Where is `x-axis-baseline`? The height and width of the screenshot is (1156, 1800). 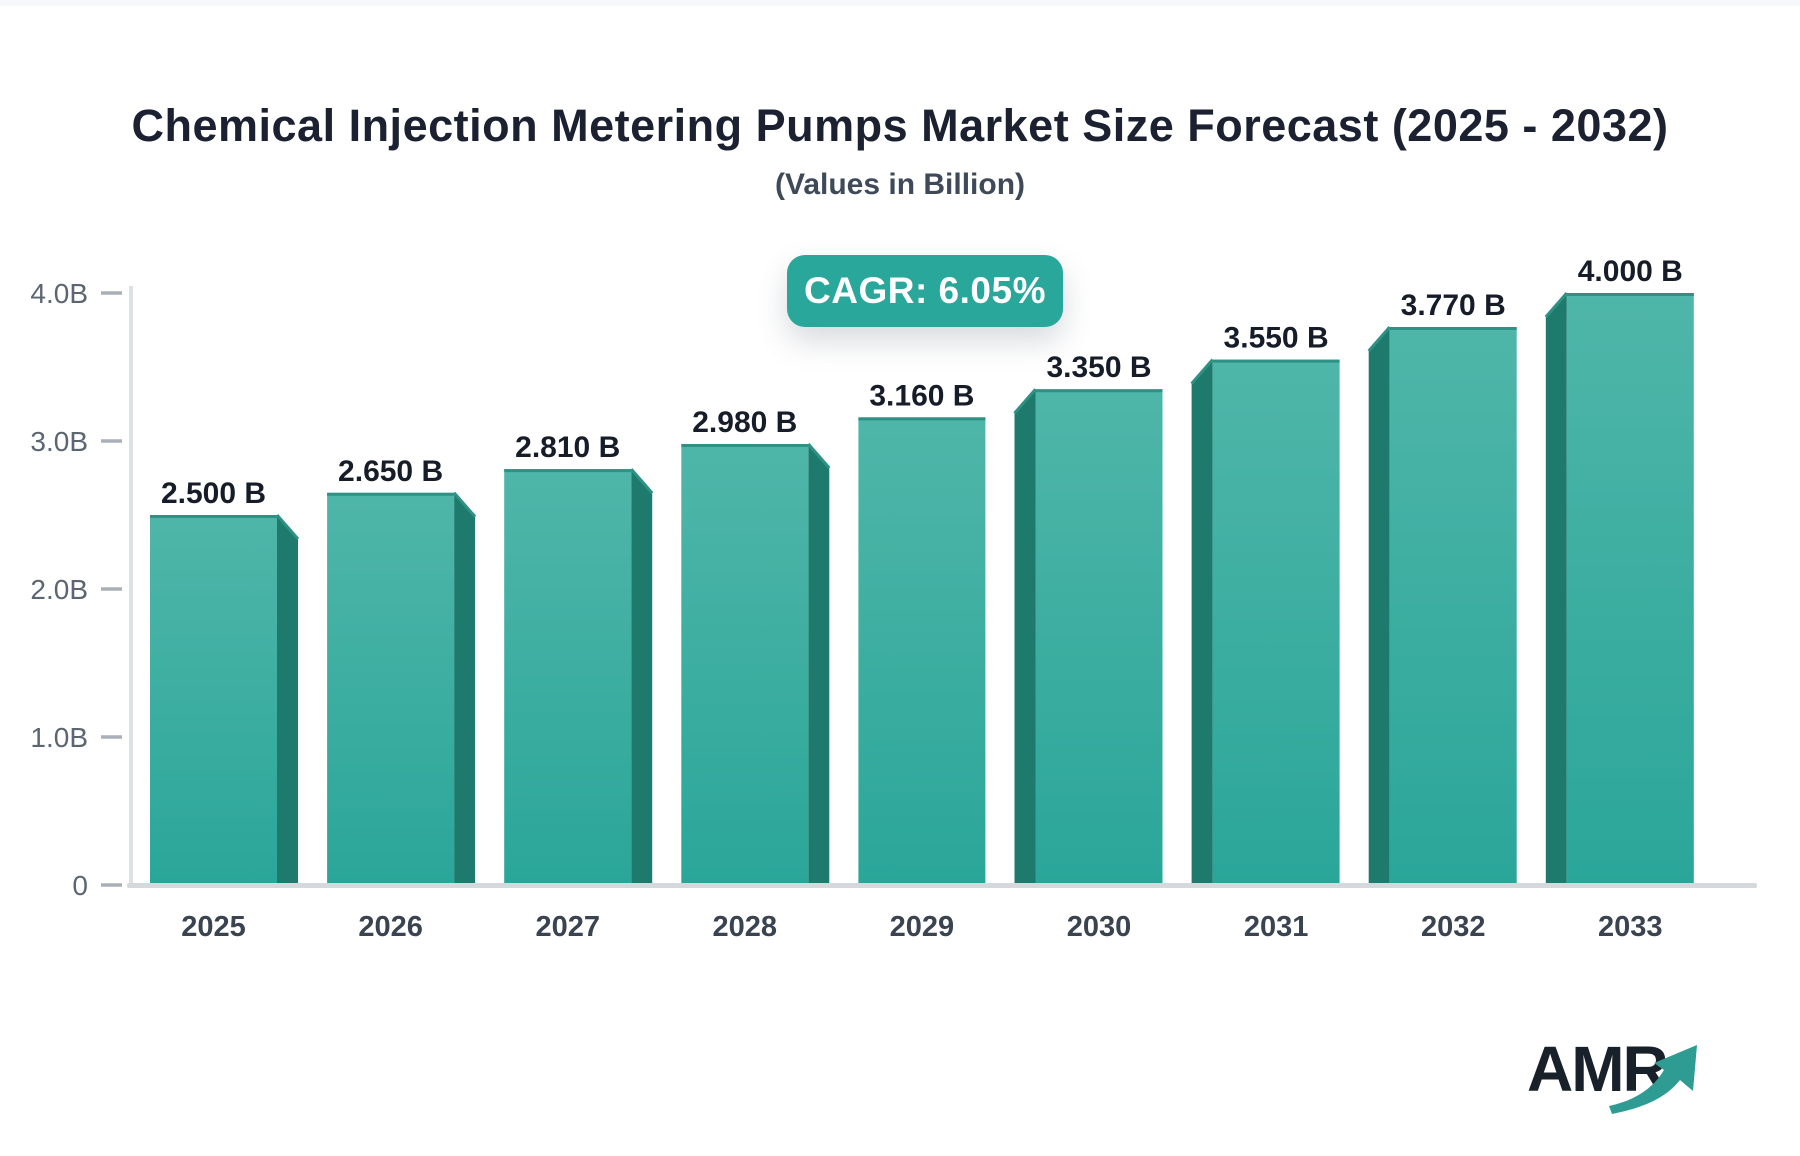
x-axis-baseline is located at coordinates (942, 885).